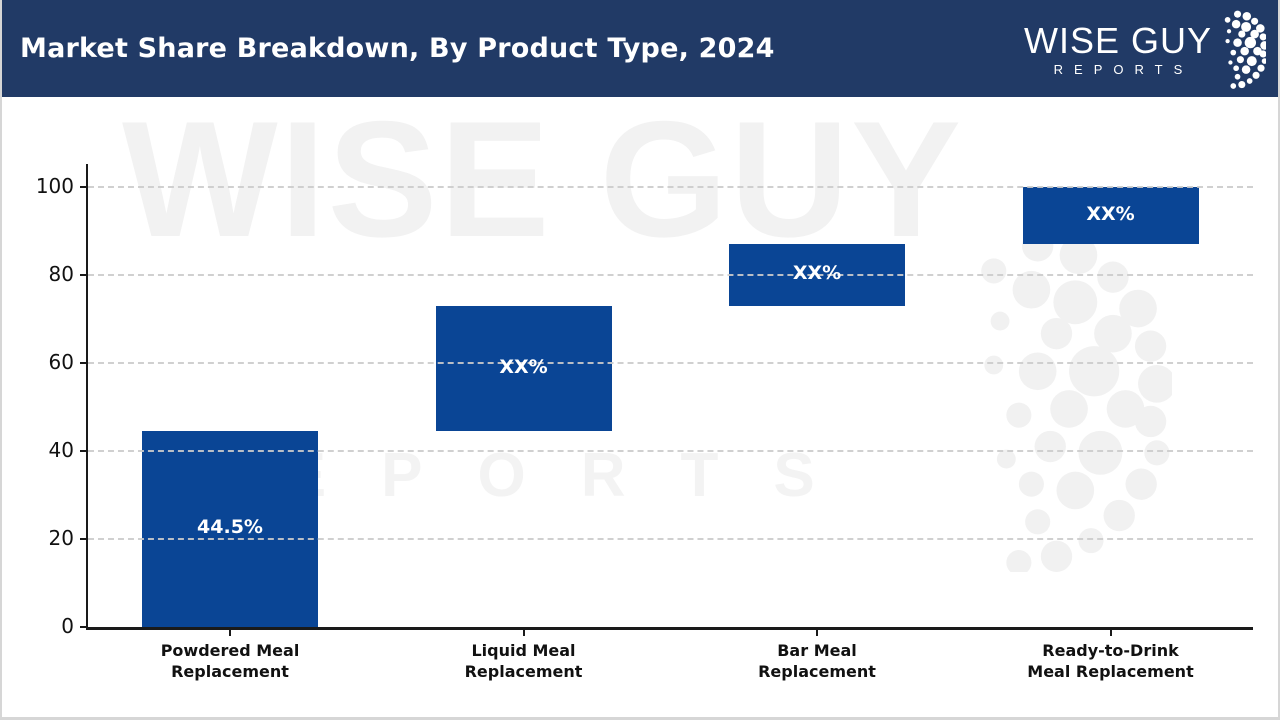 The height and width of the screenshot is (720, 1280). What do you see at coordinates (67, 626) in the screenshot?
I see `y-tick-label-0: 0` at bounding box center [67, 626].